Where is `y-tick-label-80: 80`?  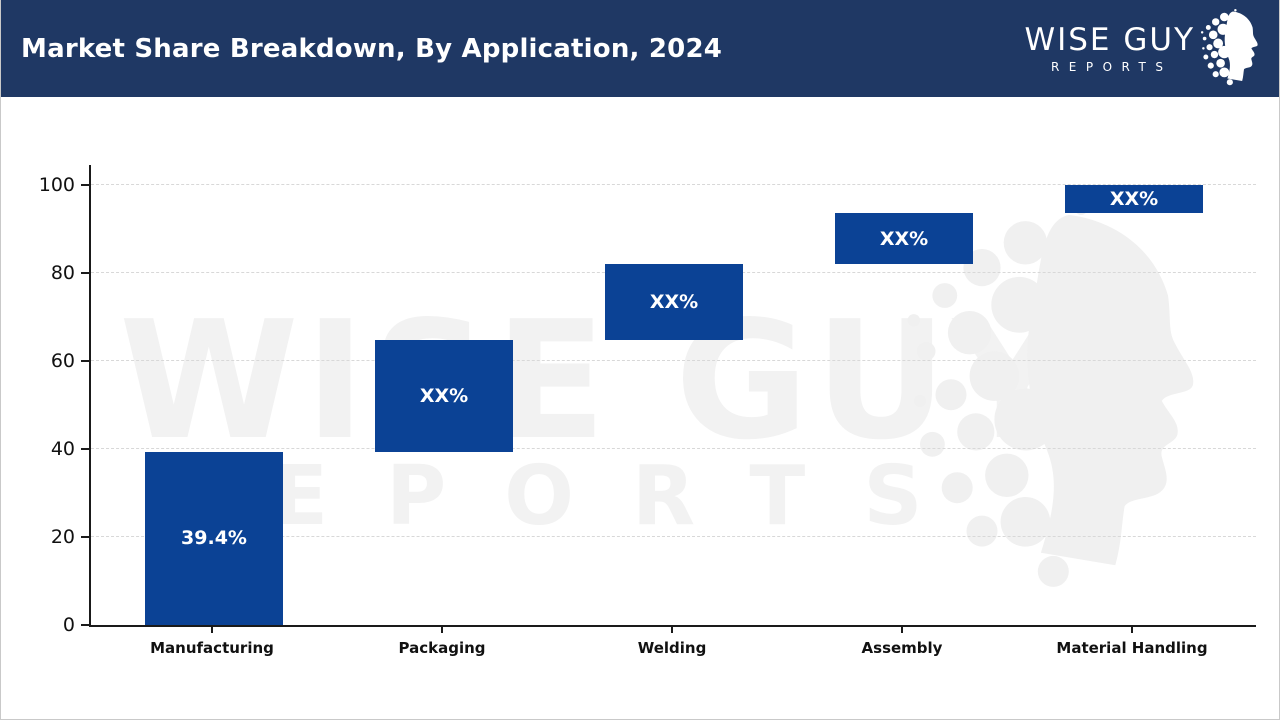 y-tick-label-80: 80 is located at coordinates (62, 273).